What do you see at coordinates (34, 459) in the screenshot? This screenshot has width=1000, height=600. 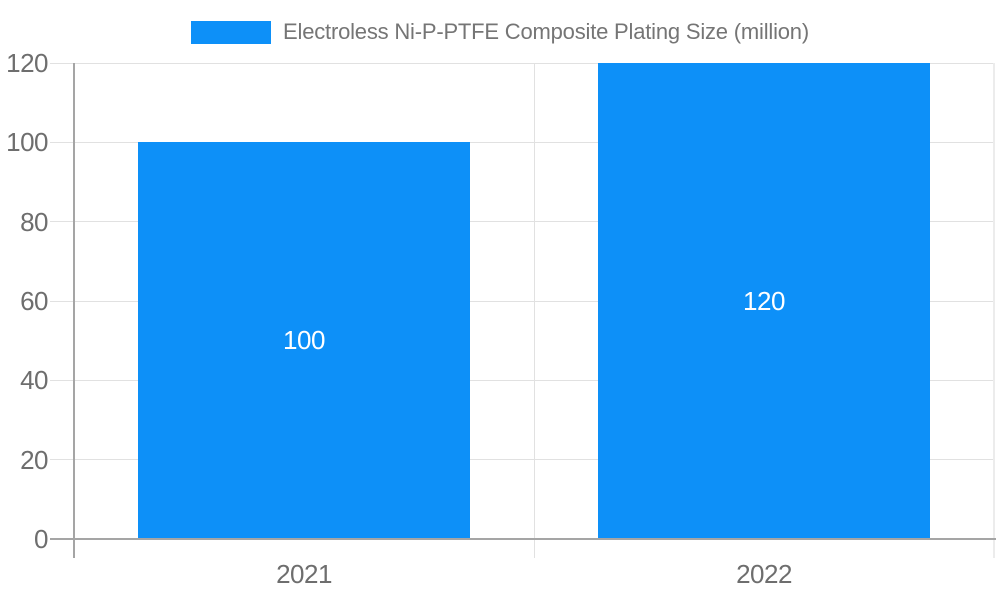 I see `y-tick-label: 20` at bounding box center [34, 459].